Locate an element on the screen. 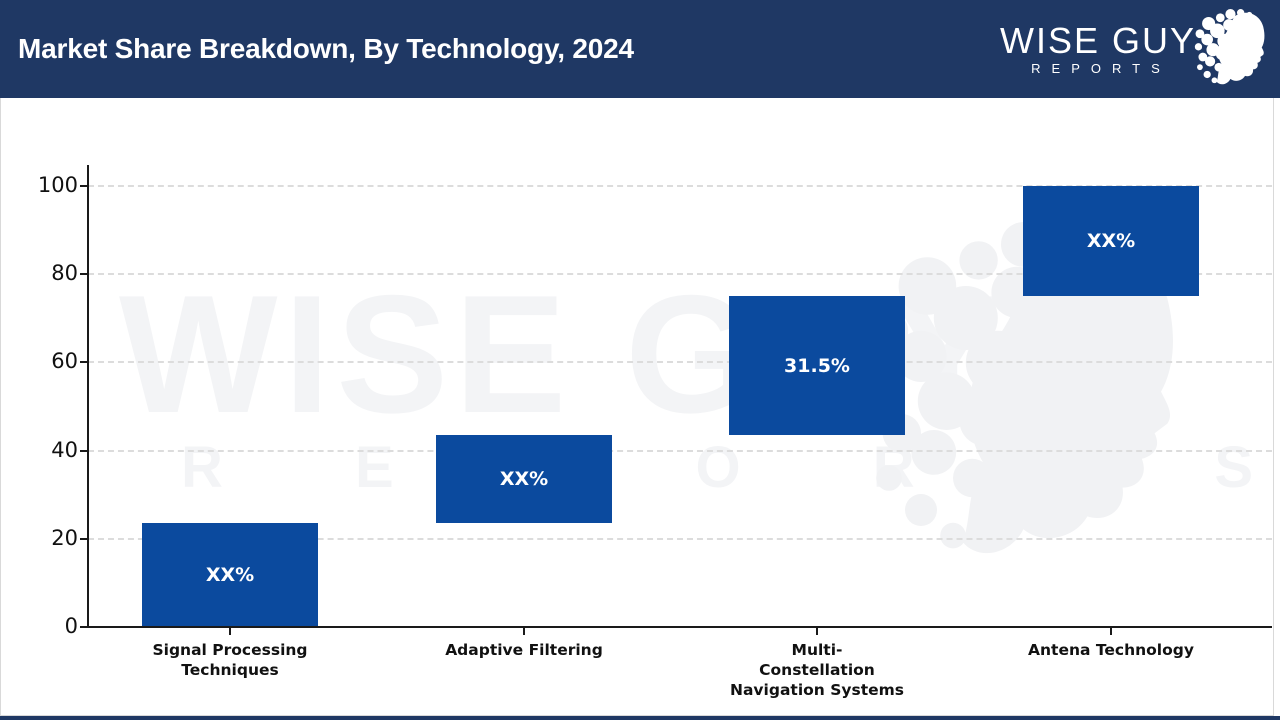 This screenshot has height=720, width=1280. y-axis-tick-label: 60 is located at coordinates (64, 361).